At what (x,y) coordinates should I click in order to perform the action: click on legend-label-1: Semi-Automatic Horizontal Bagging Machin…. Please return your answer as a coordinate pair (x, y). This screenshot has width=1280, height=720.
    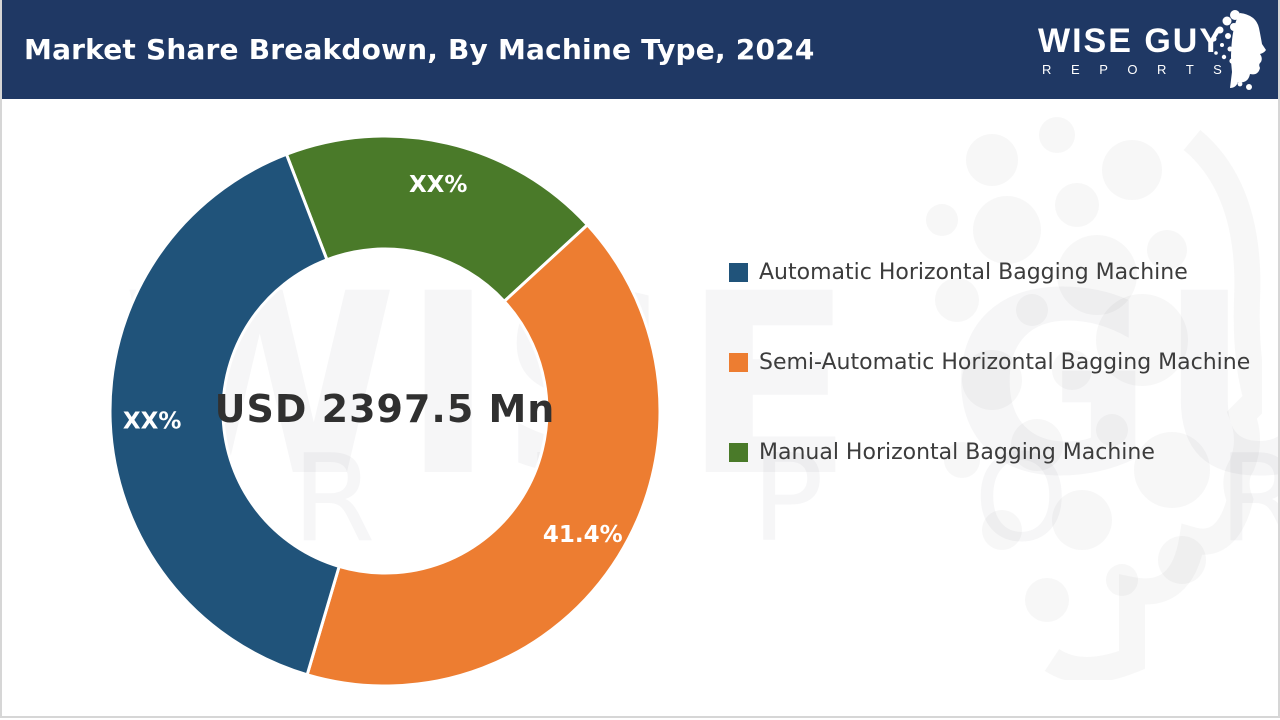
    Looking at the image, I should click on (1005, 362).